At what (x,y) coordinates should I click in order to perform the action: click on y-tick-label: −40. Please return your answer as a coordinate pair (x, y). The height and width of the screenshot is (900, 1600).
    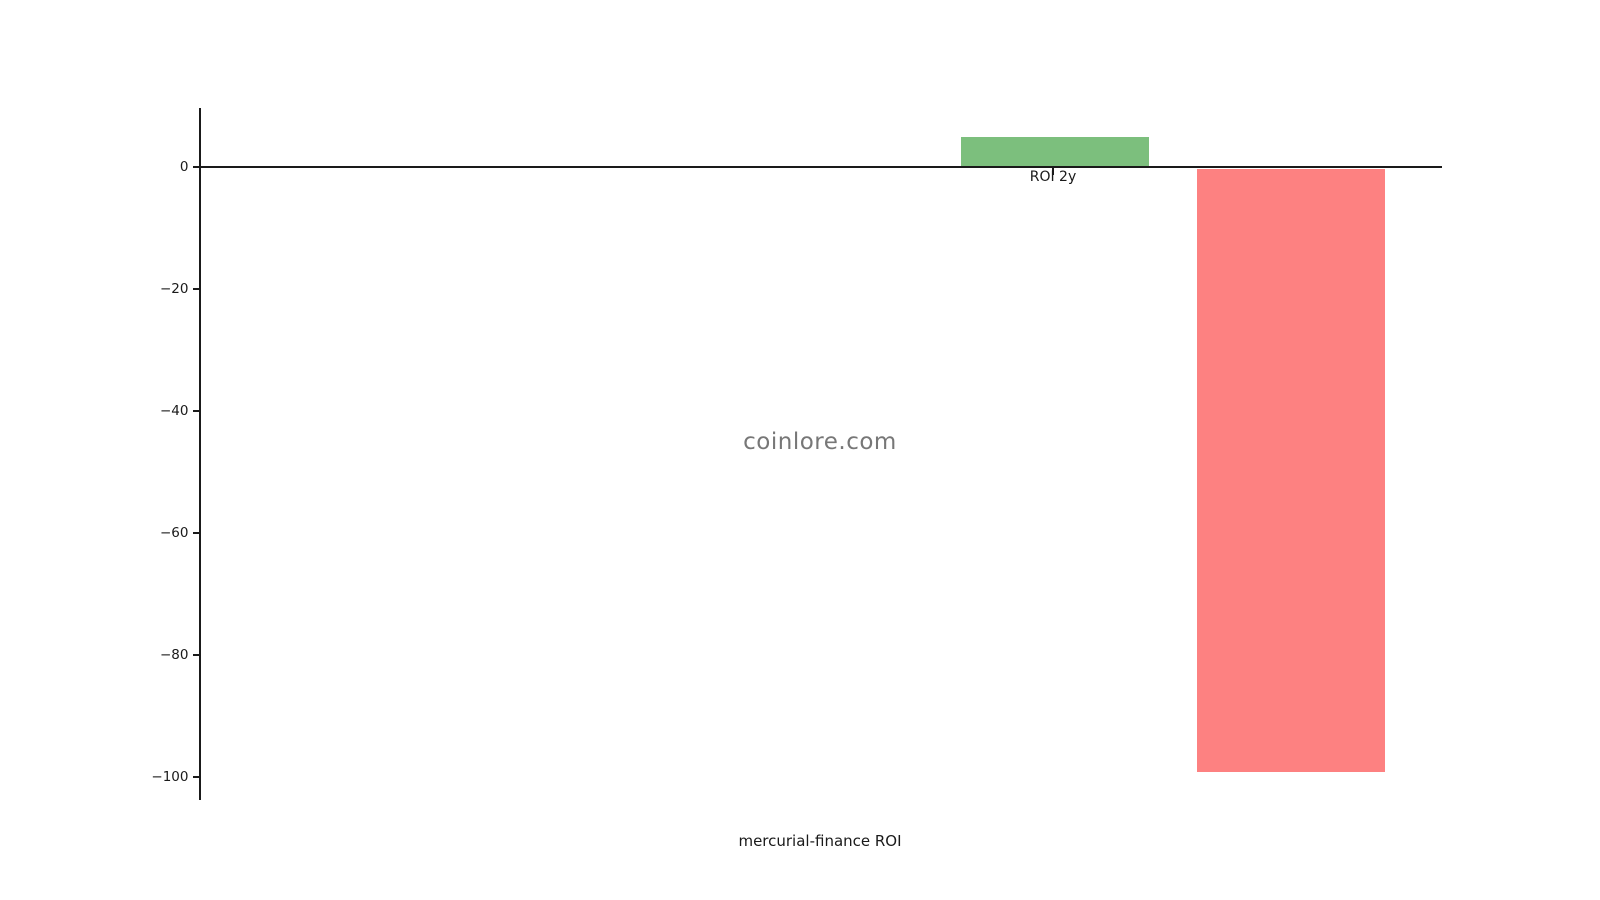
    Looking at the image, I should click on (174, 411).